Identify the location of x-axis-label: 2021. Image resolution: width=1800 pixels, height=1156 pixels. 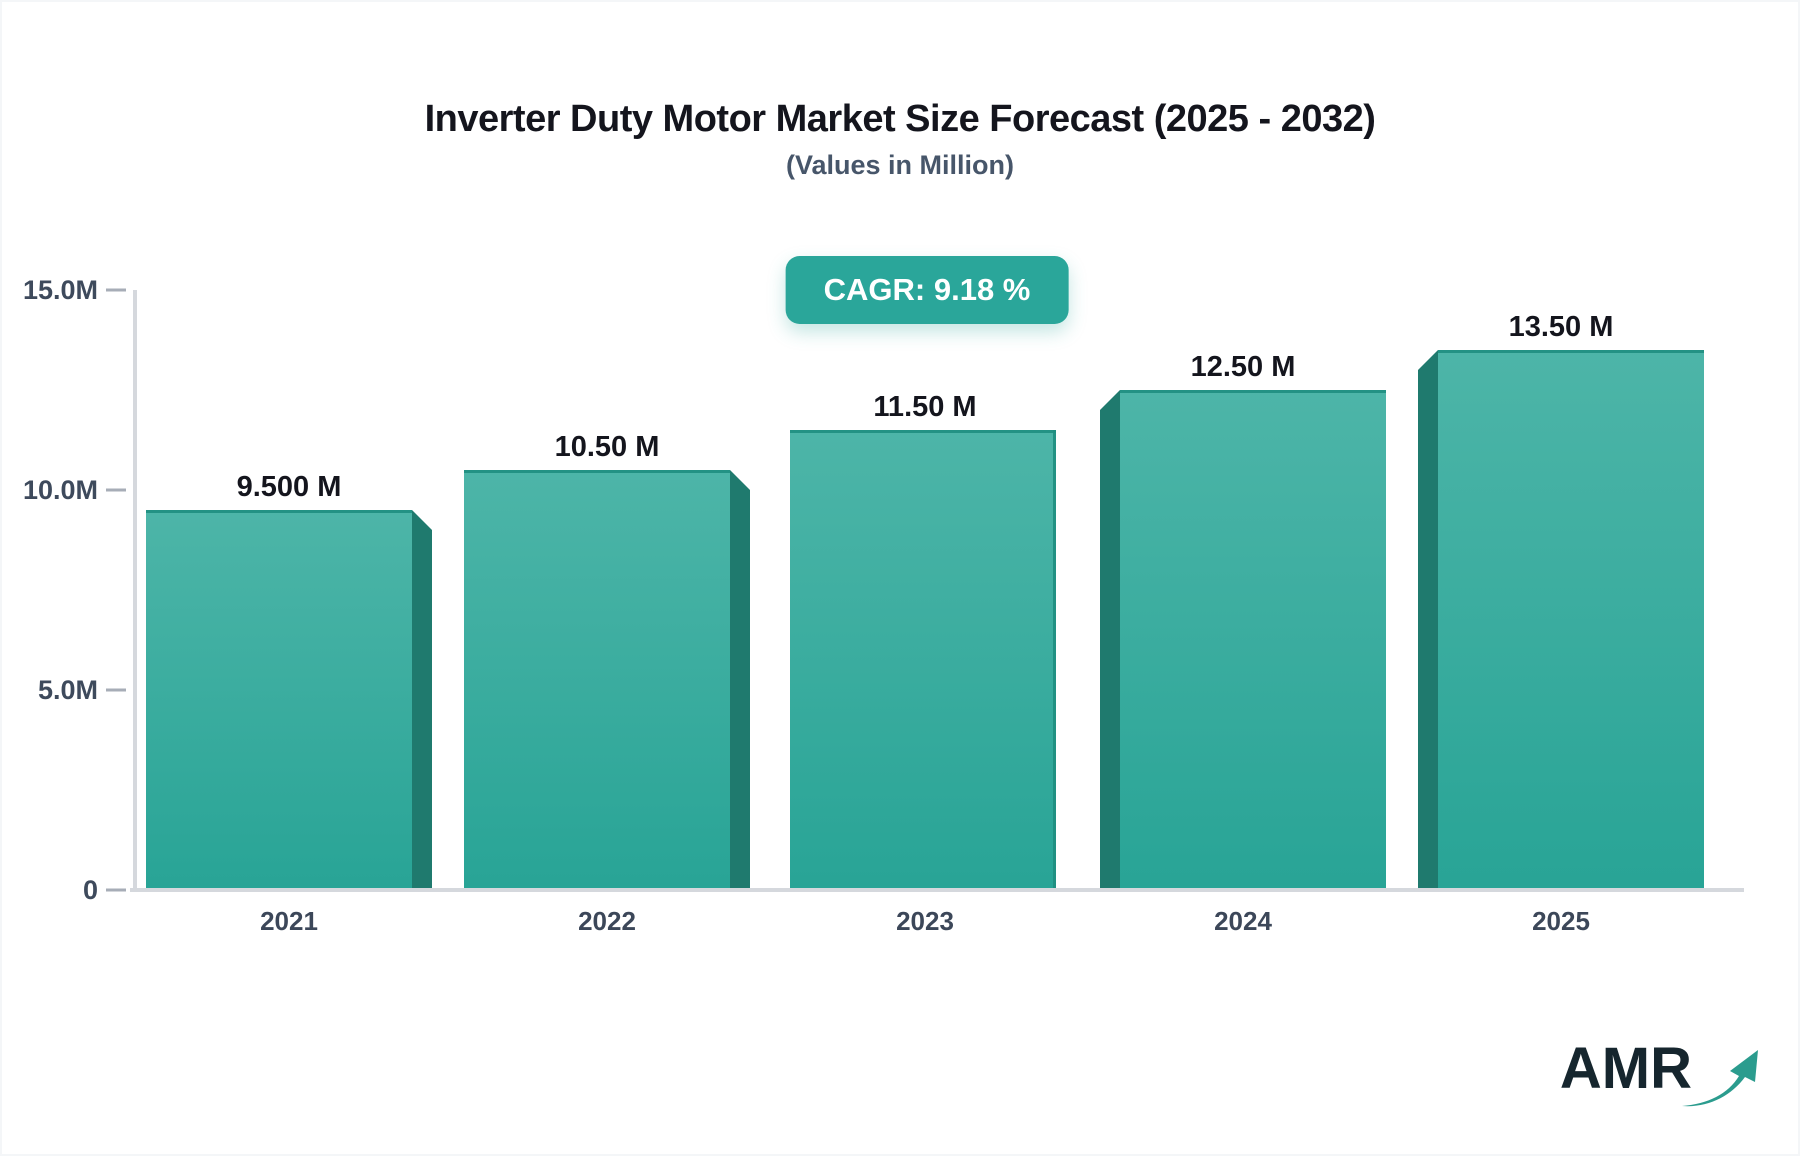
(289, 921).